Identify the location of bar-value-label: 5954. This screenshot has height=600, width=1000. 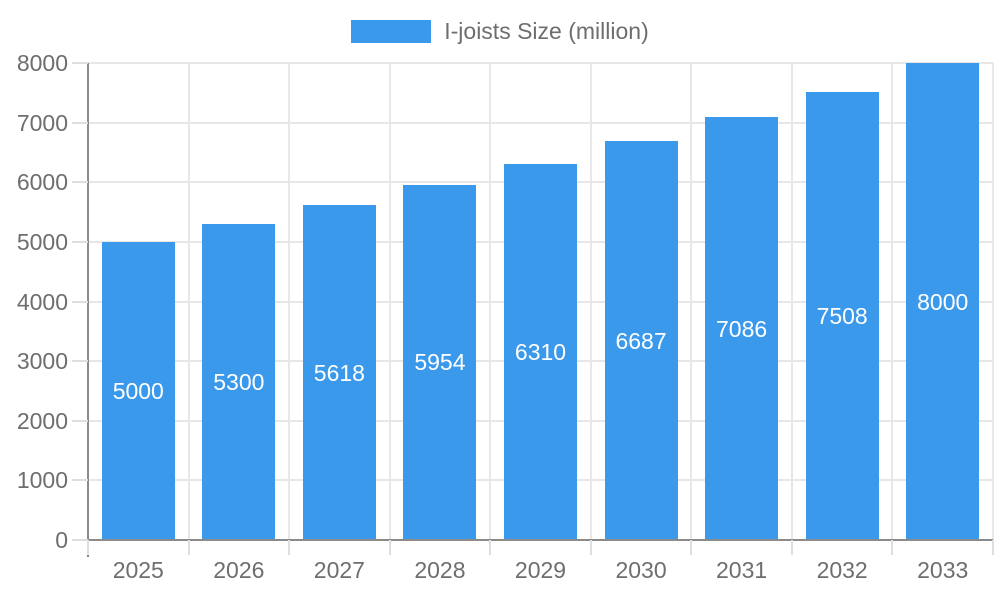
(440, 362).